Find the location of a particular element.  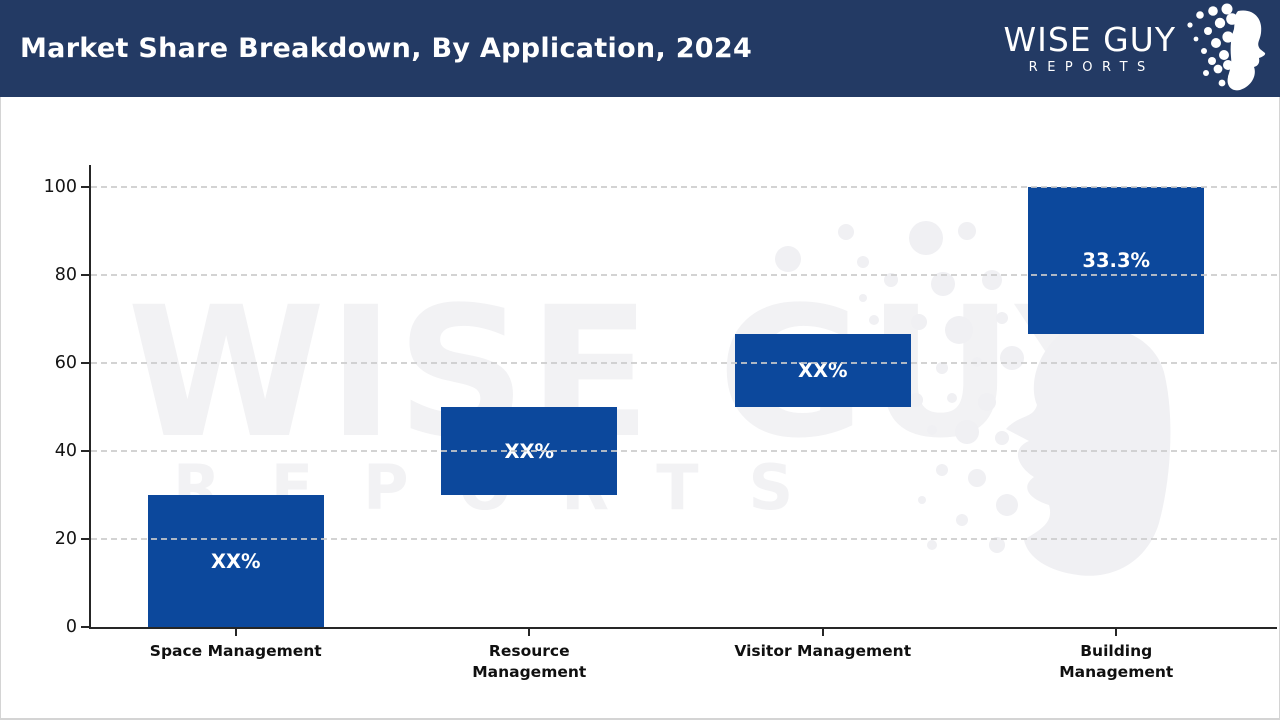

brand-name: WISE GUY is located at coordinates (1089, 39).